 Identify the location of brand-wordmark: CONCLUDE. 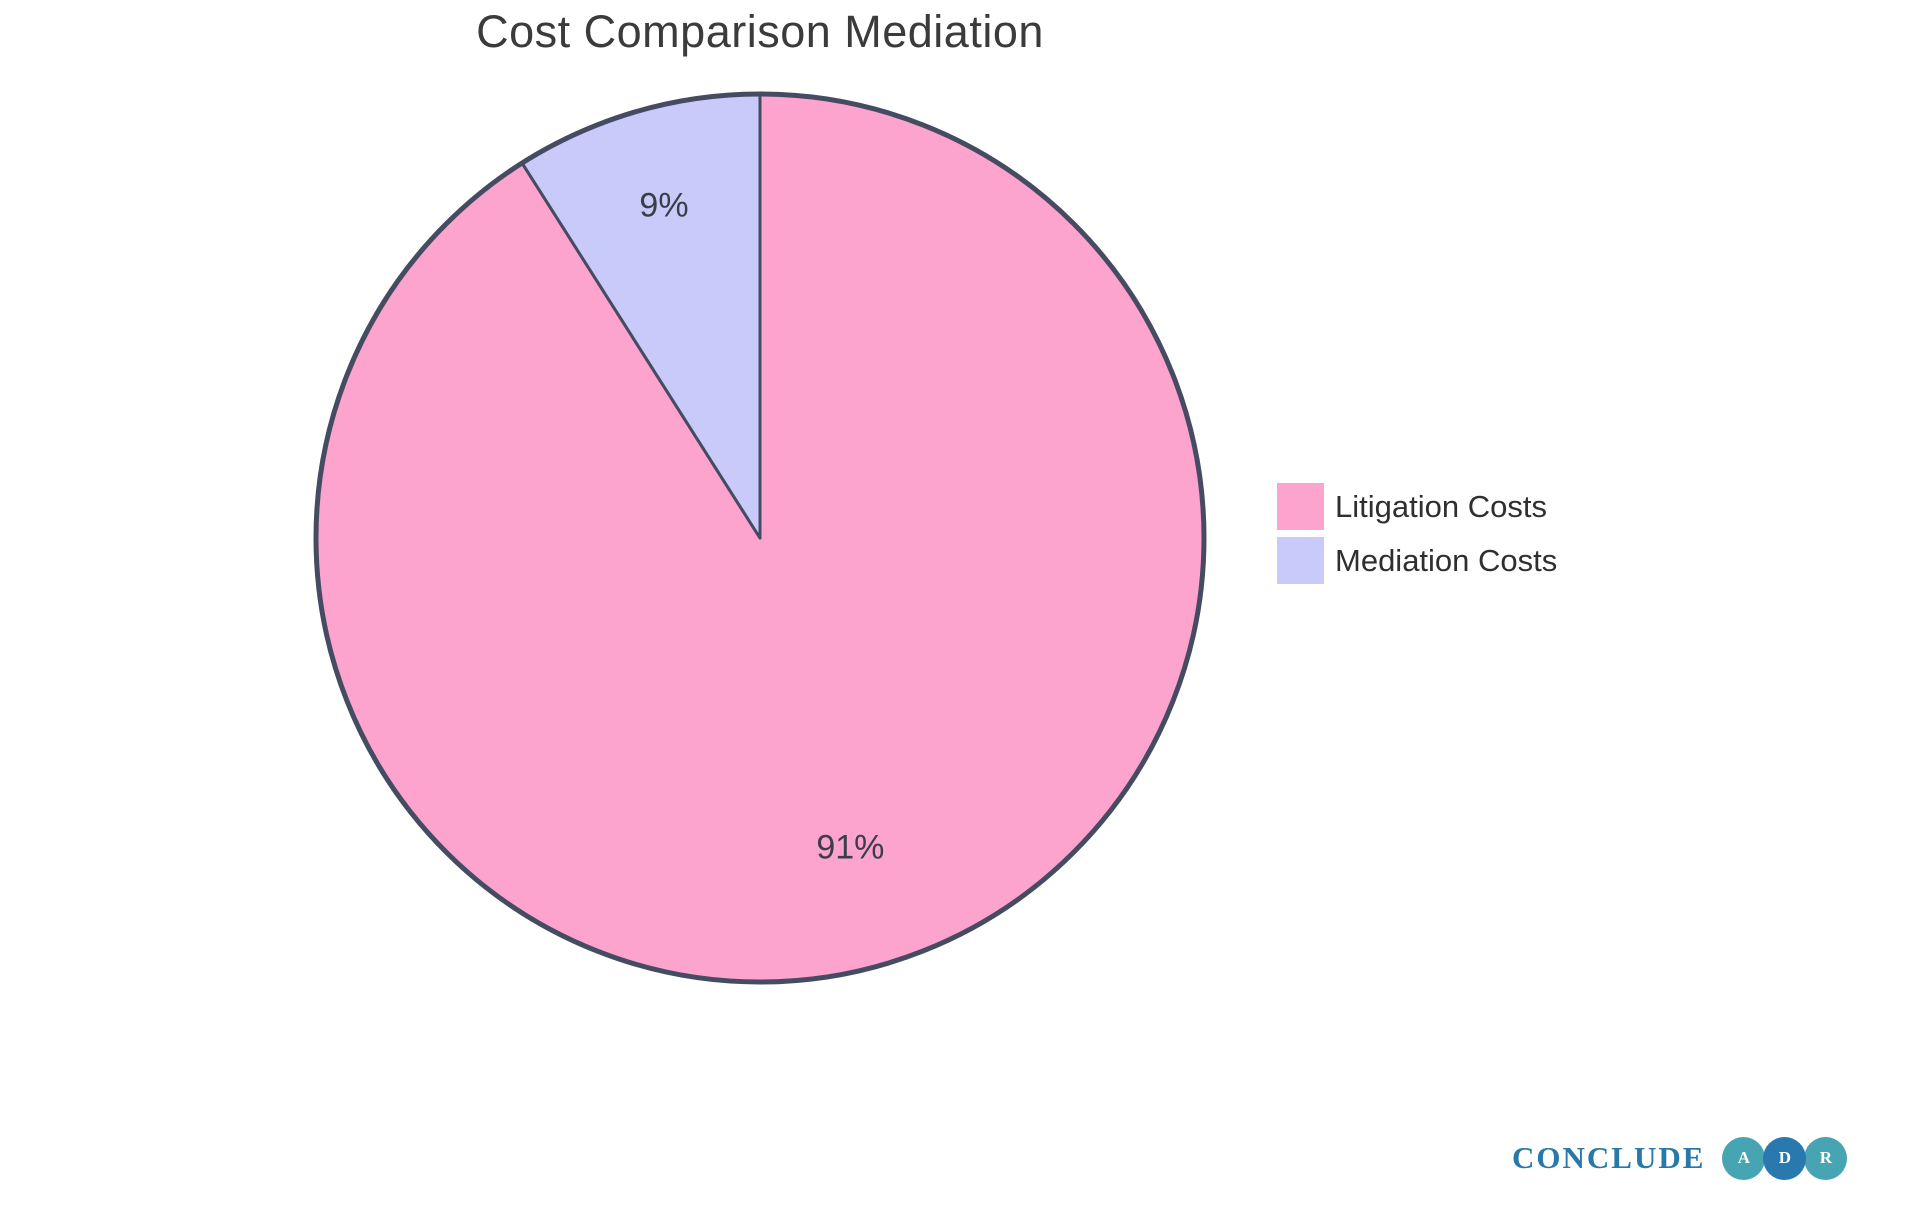
(1609, 1157).